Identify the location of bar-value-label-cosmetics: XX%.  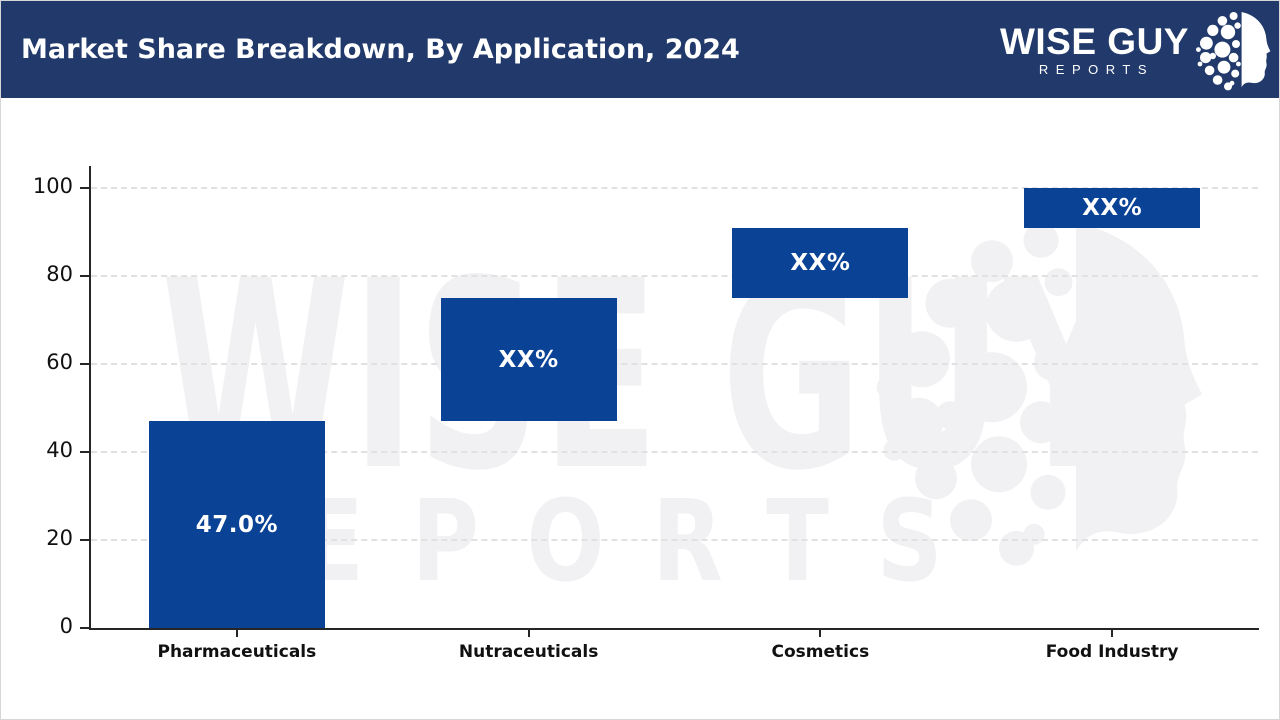
(820, 262).